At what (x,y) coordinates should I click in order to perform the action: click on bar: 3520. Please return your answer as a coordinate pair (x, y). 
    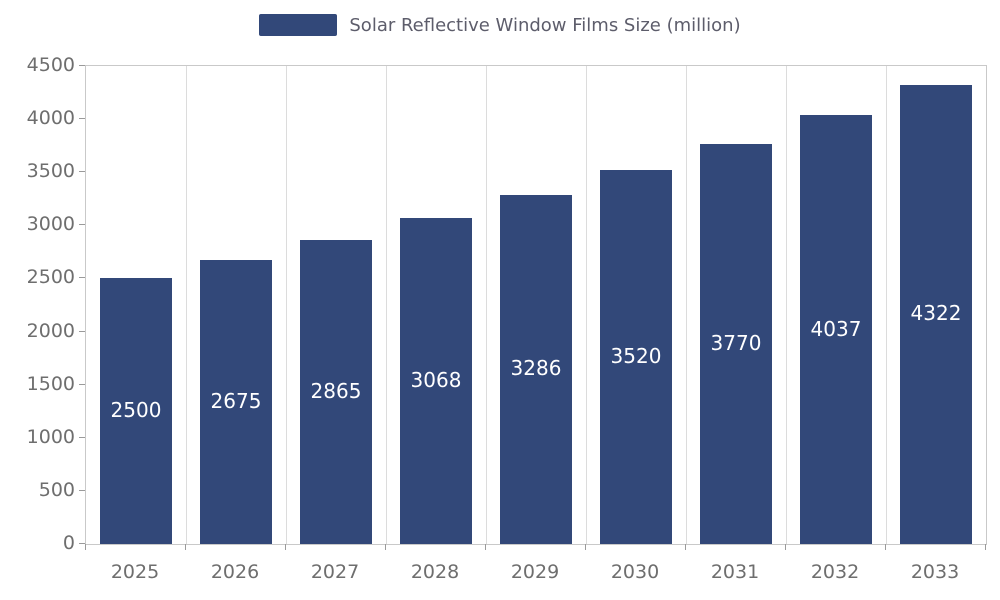
    Looking at the image, I should click on (636, 357).